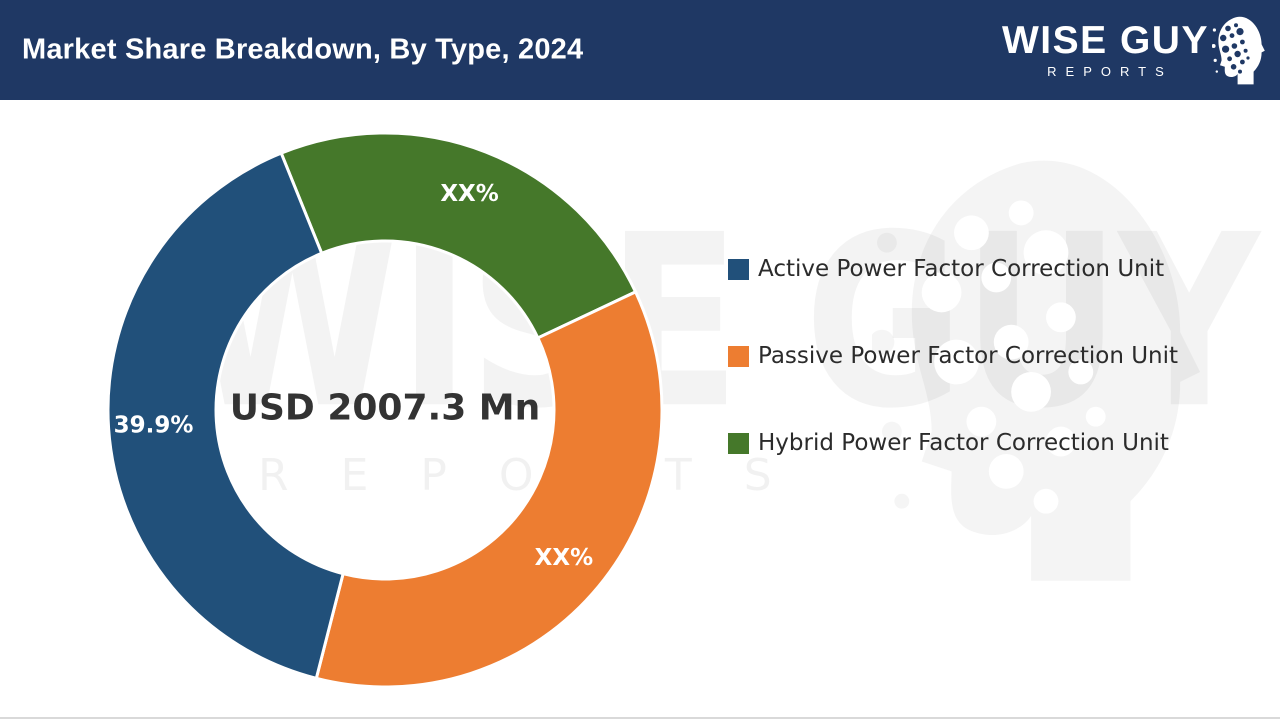 Image resolution: width=1280 pixels, height=720 pixels. I want to click on bottom-divider, so click(640, 718).